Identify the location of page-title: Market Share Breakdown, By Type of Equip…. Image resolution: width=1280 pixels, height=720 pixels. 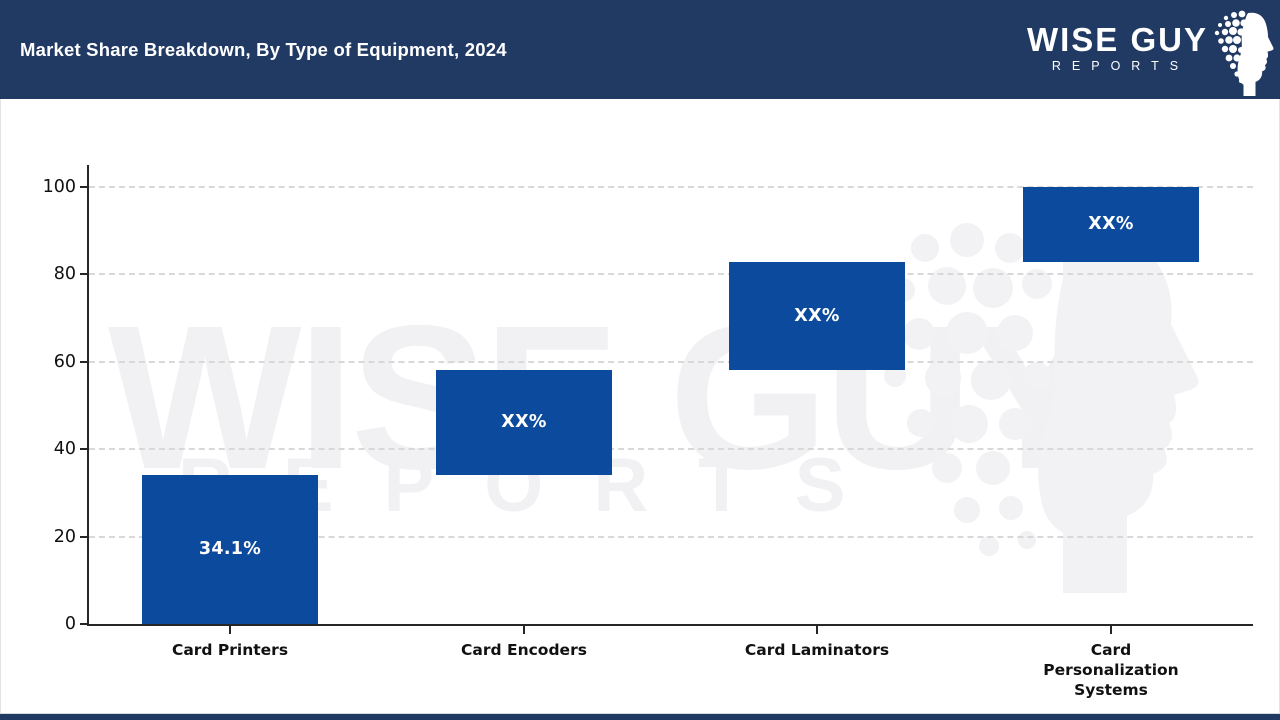
(263, 49).